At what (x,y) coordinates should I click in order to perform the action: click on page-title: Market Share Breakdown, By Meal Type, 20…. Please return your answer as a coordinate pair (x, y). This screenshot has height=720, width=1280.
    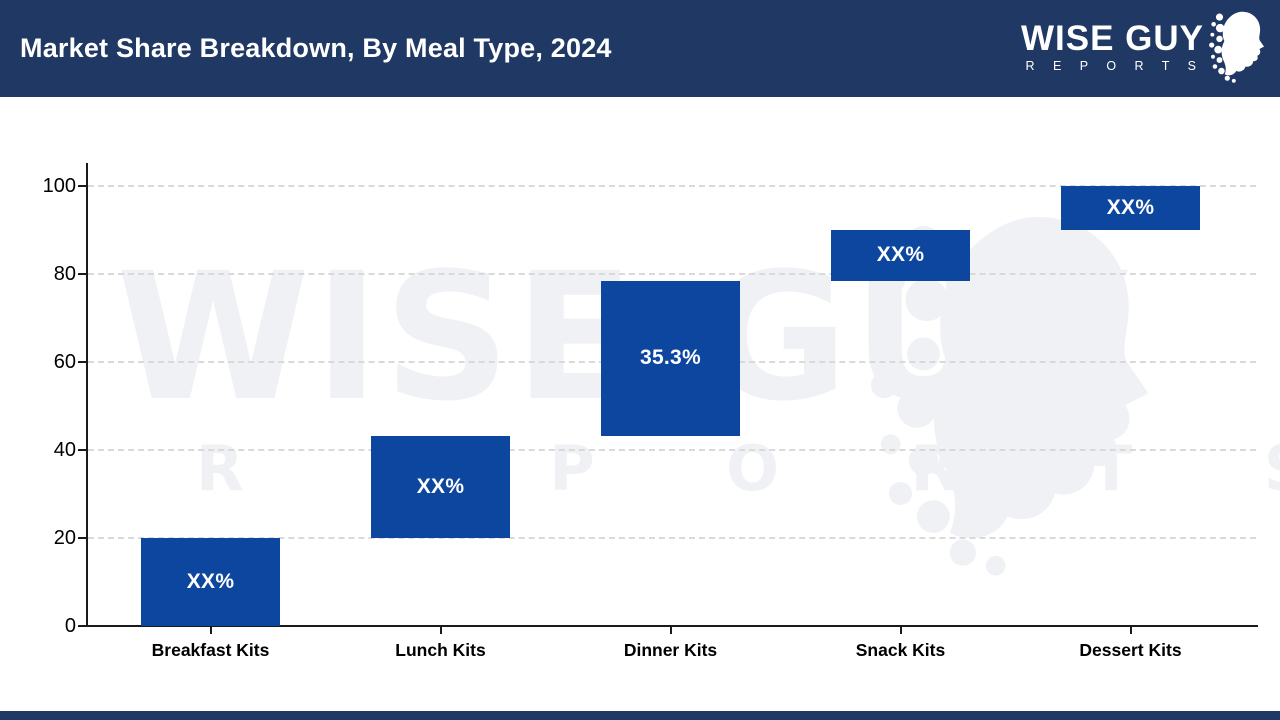
    Looking at the image, I should click on (316, 48).